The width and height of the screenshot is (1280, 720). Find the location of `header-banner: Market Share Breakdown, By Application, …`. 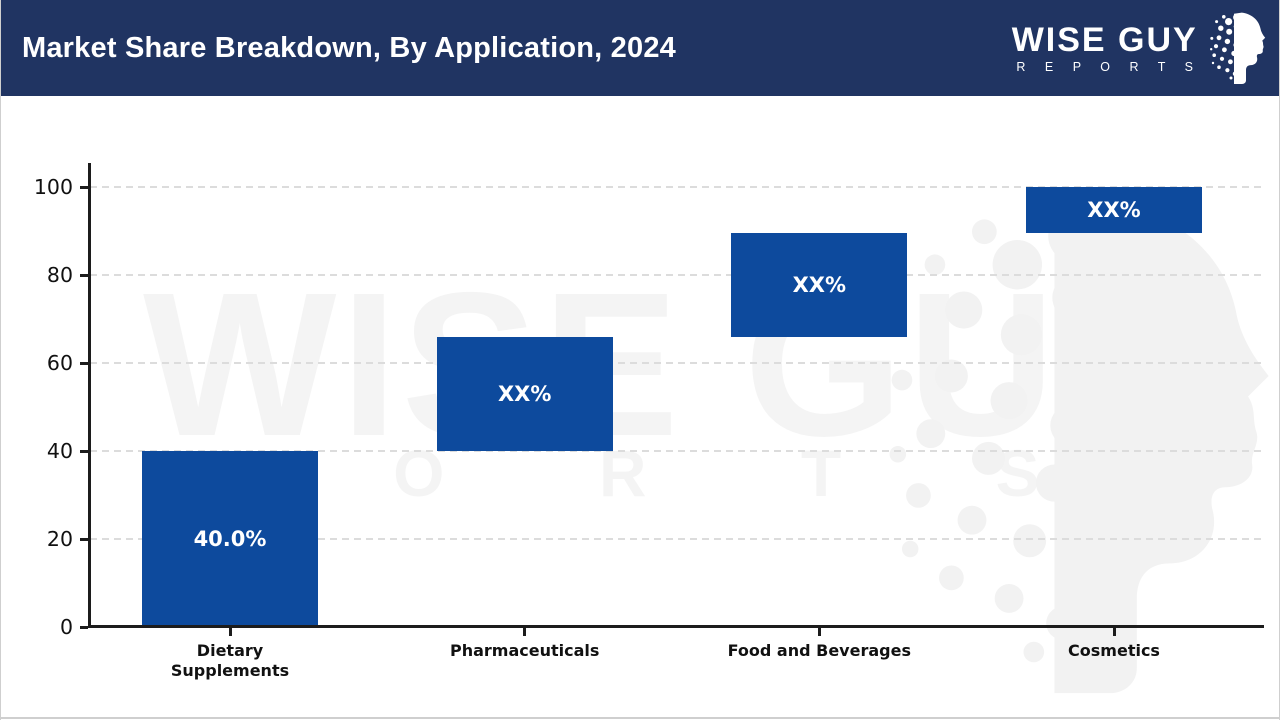

header-banner: Market Share Breakdown, By Application, … is located at coordinates (640, 48).